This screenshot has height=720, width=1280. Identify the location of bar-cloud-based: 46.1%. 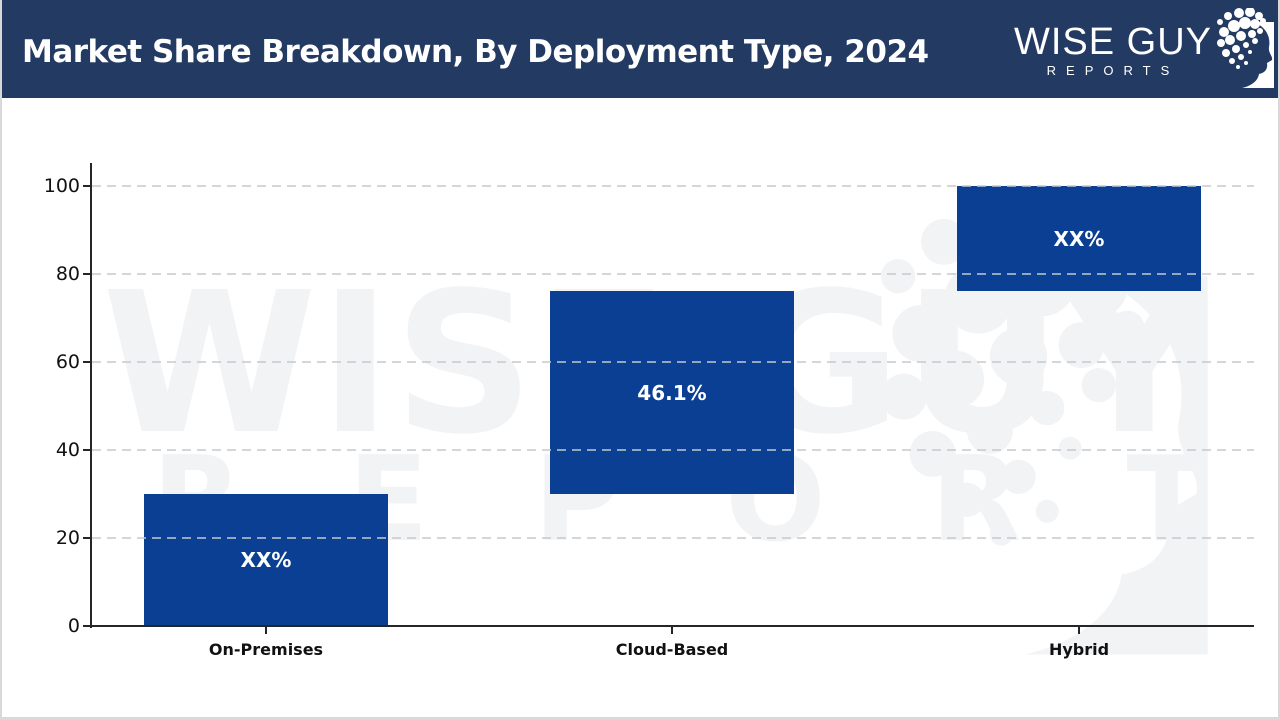
(672, 392).